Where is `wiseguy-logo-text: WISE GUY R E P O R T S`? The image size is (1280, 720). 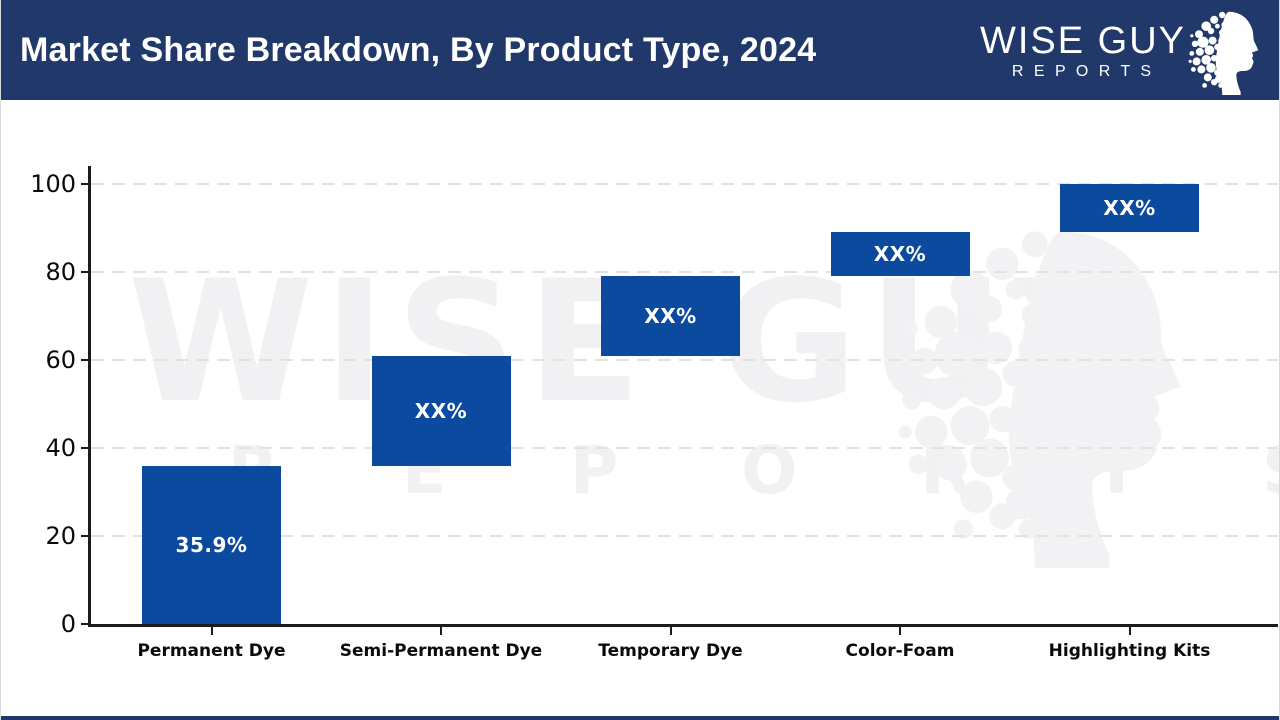 wiseguy-logo-text: WISE GUY R E P O R T S is located at coordinates (1083, 51).